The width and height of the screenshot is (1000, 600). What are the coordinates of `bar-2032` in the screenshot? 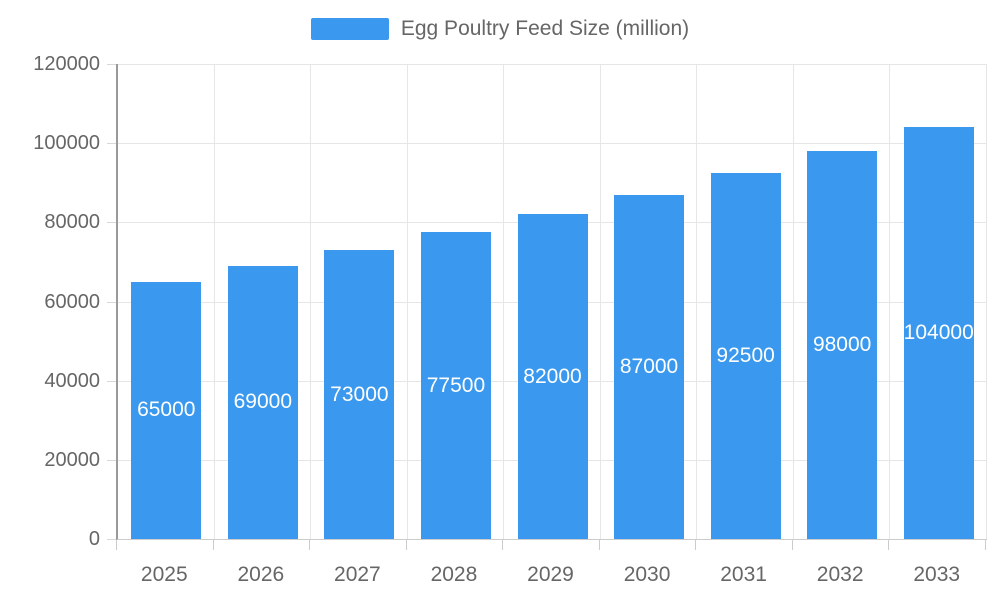 It's located at (842, 345).